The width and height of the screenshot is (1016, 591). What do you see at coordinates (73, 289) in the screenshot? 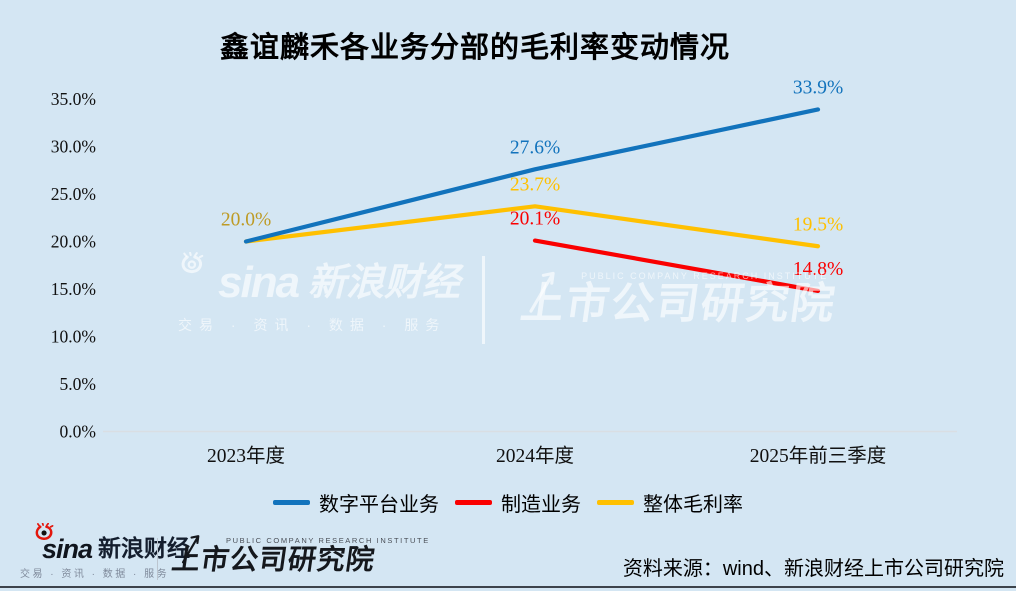
I see `y-tick-label: 15.0%` at bounding box center [73, 289].